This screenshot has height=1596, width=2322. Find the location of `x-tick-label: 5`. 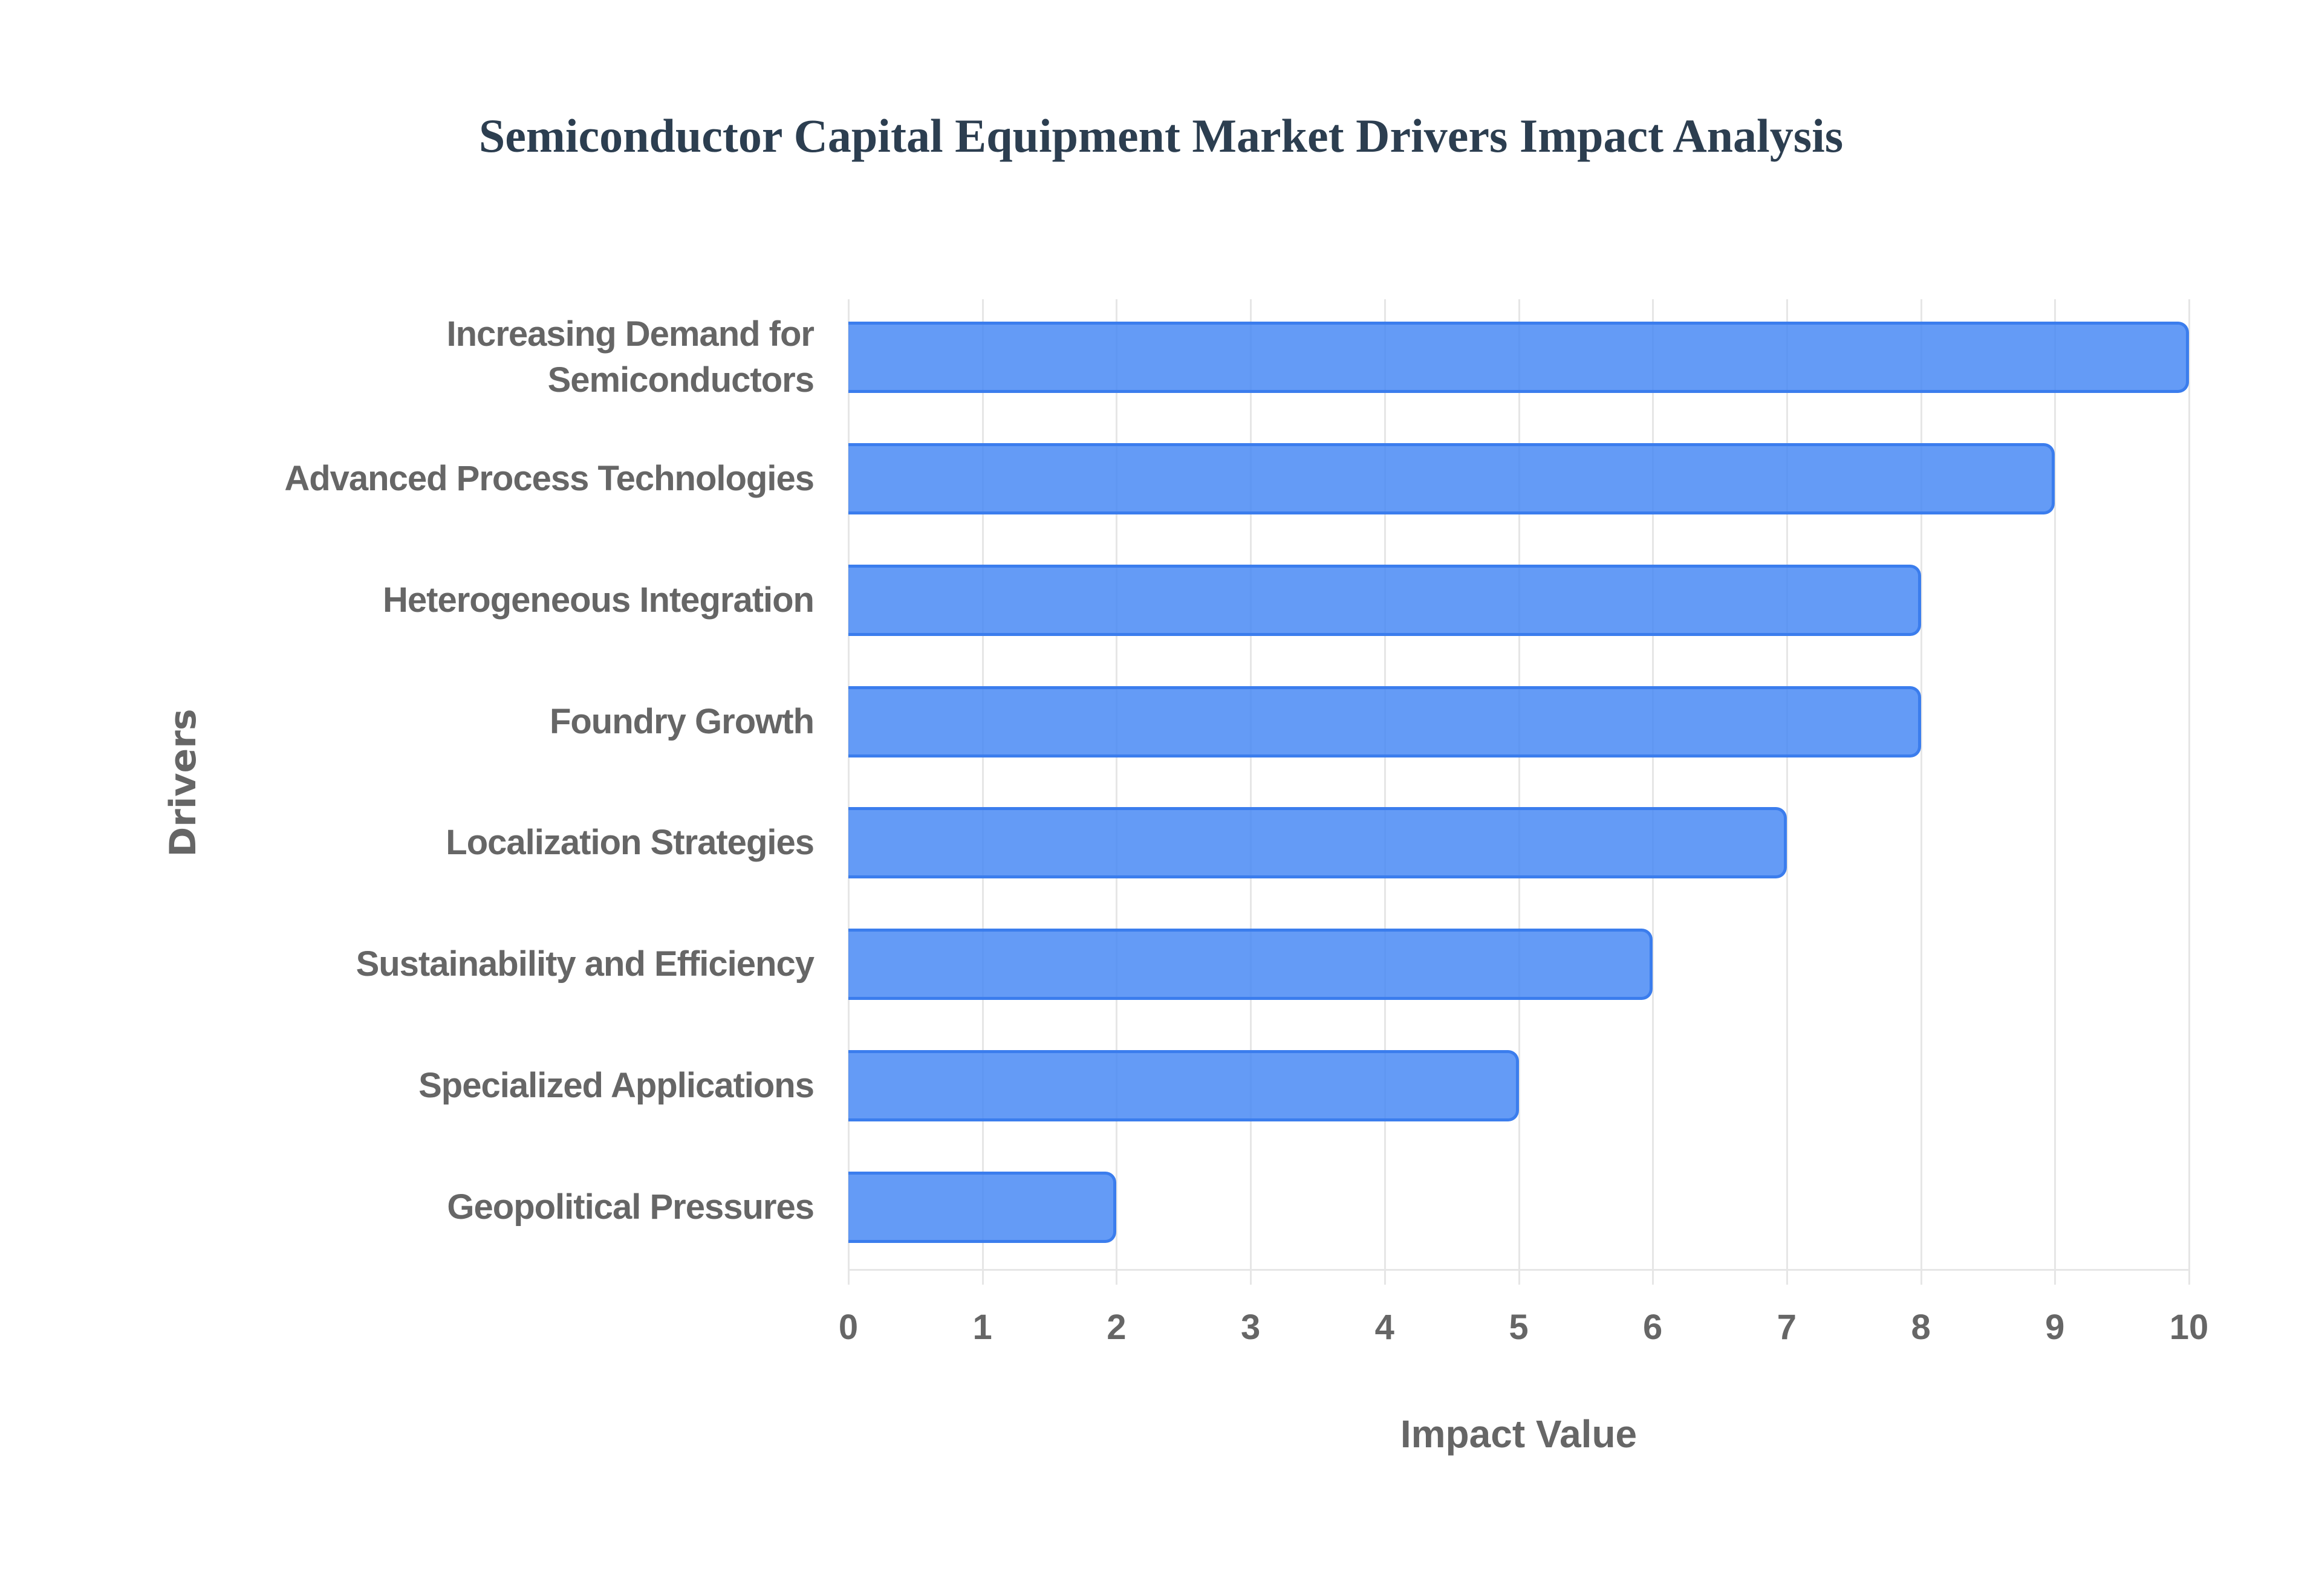

x-tick-label: 5 is located at coordinates (1519, 1327).